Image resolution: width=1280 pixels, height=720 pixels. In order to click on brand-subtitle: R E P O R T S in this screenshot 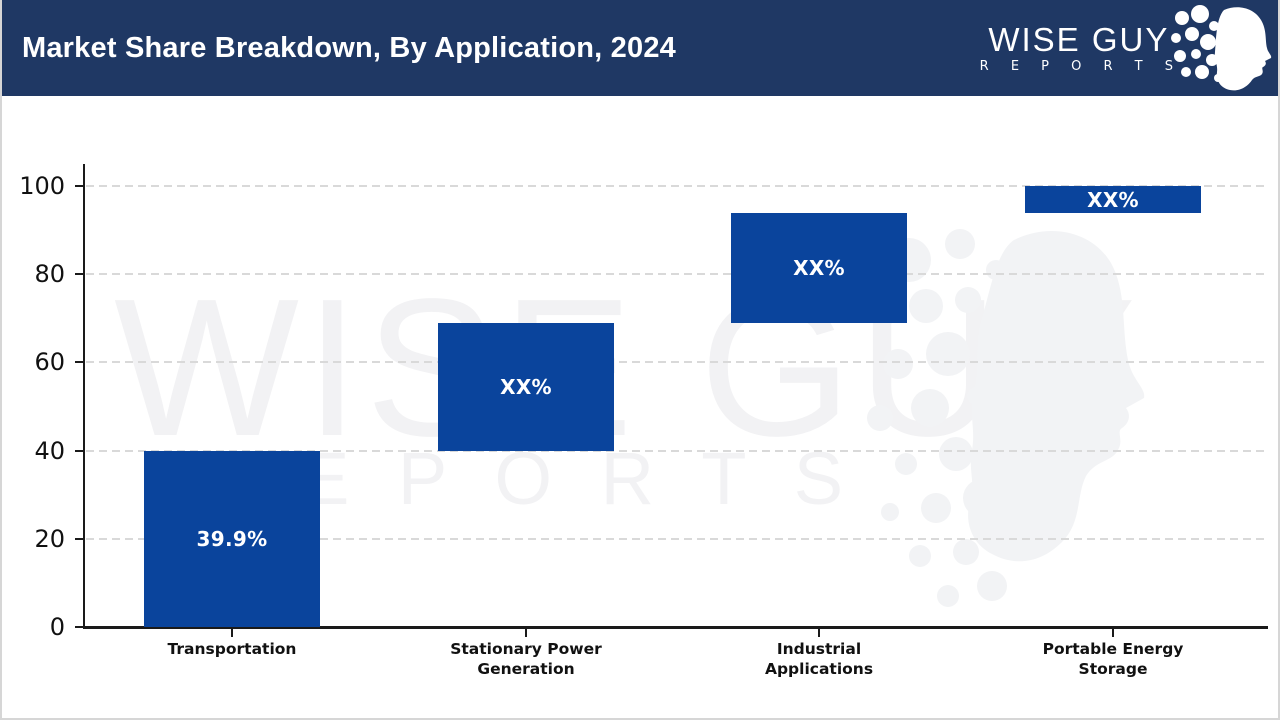, I will do `click(1080, 66)`.